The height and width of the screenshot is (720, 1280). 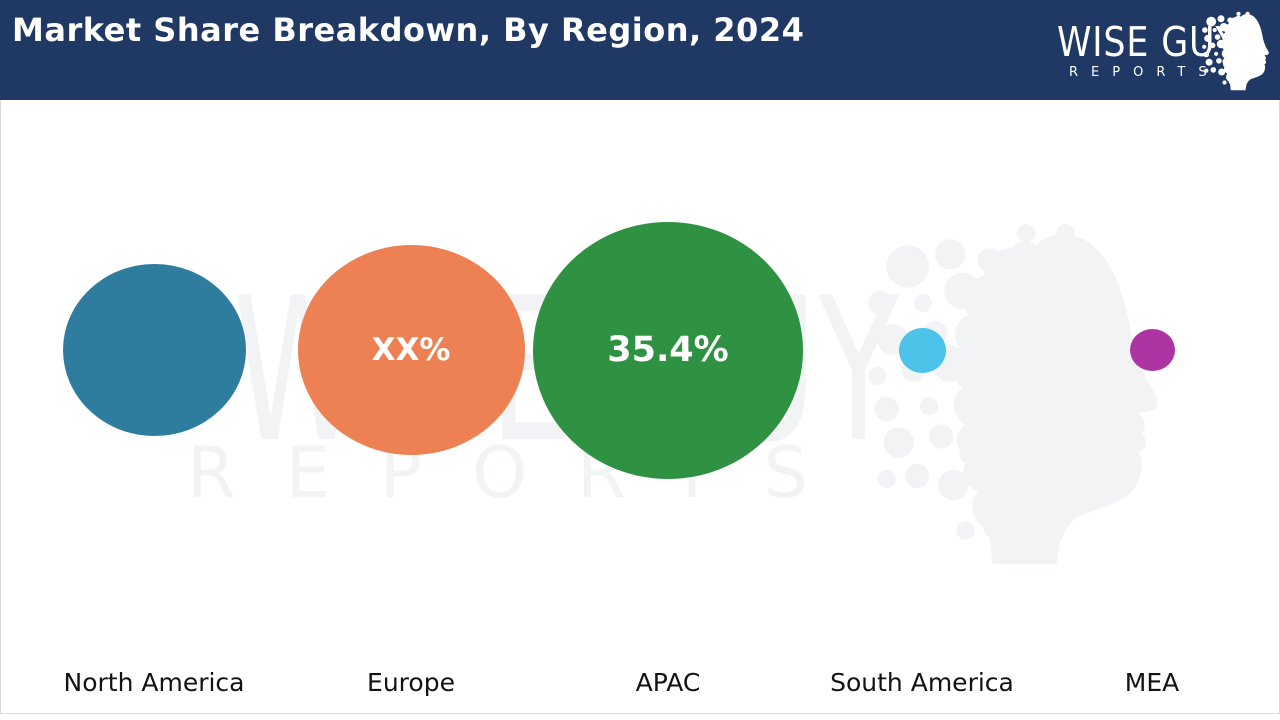 I want to click on bubble-mea, so click(x=1152, y=350).